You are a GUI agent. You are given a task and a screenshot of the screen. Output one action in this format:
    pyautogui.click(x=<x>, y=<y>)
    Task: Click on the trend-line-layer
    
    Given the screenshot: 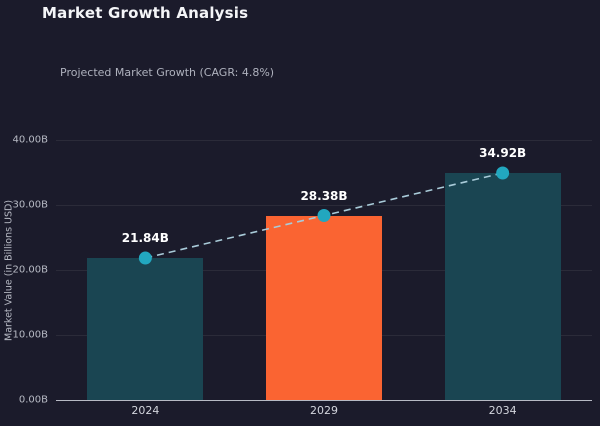 What is the action you would take?
    pyautogui.click(x=324, y=215)
    